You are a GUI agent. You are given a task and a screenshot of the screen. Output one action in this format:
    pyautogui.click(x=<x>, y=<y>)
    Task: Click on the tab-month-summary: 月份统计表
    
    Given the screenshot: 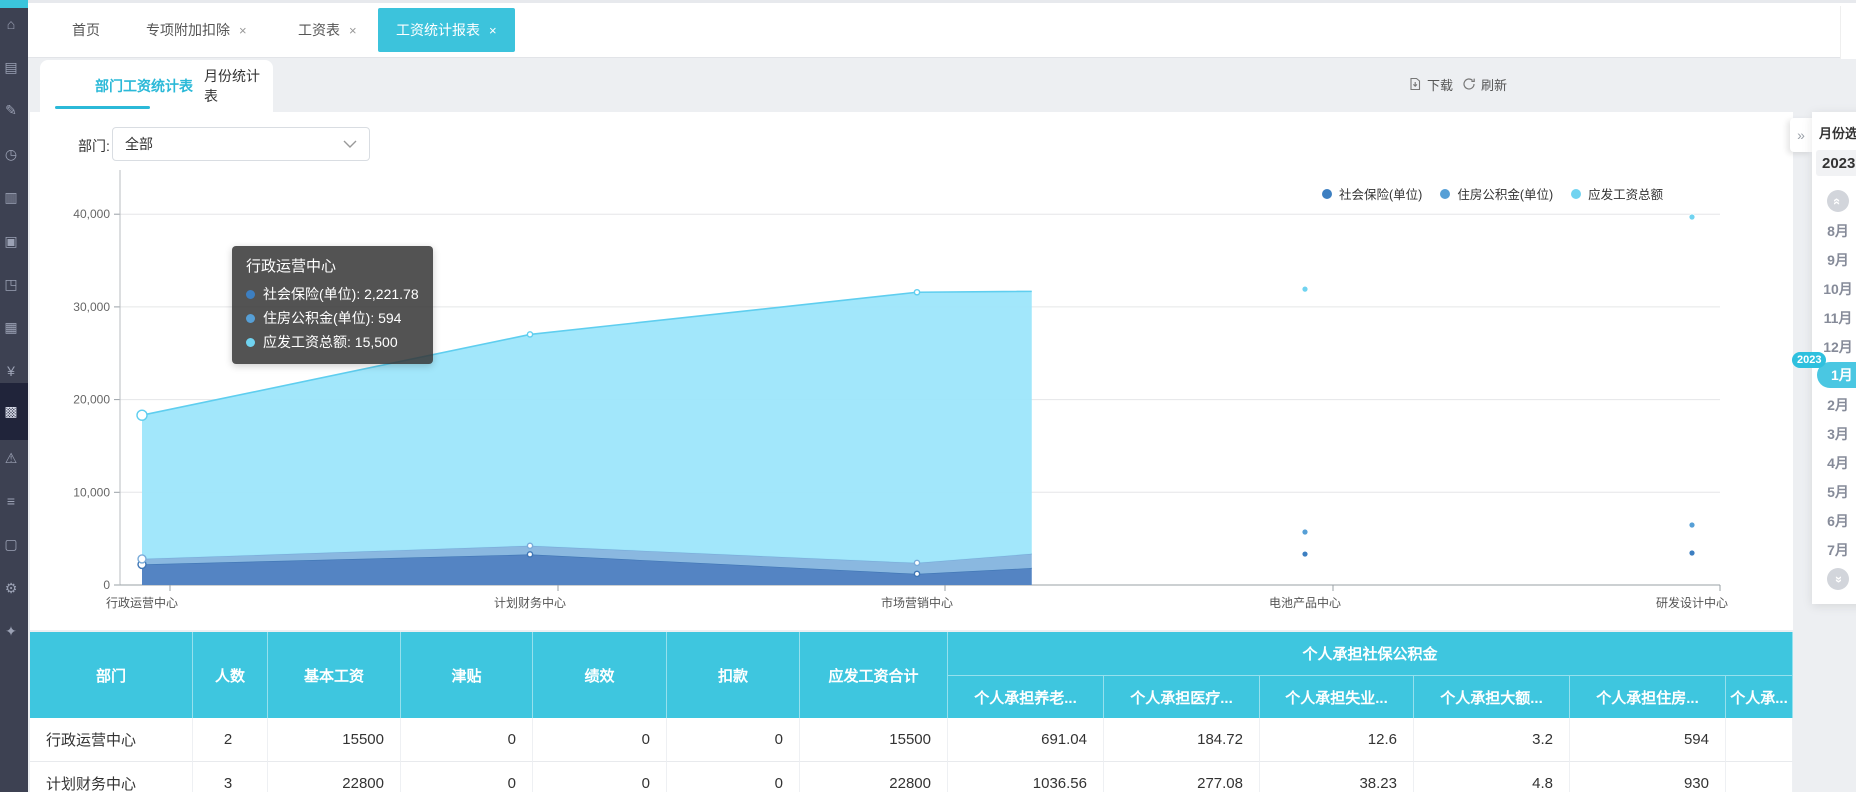 What is the action you would take?
    pyautogui.click(x=232, y=86)
    